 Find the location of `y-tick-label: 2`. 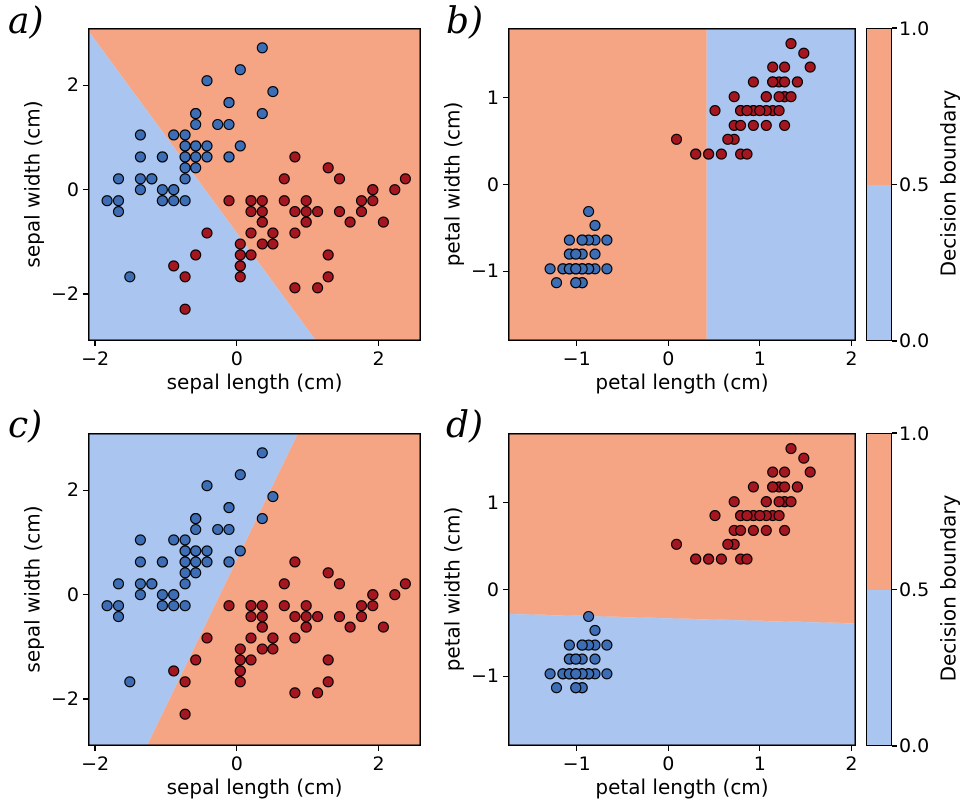

y-tick-label: 2 is located at coordinates (72, 85).